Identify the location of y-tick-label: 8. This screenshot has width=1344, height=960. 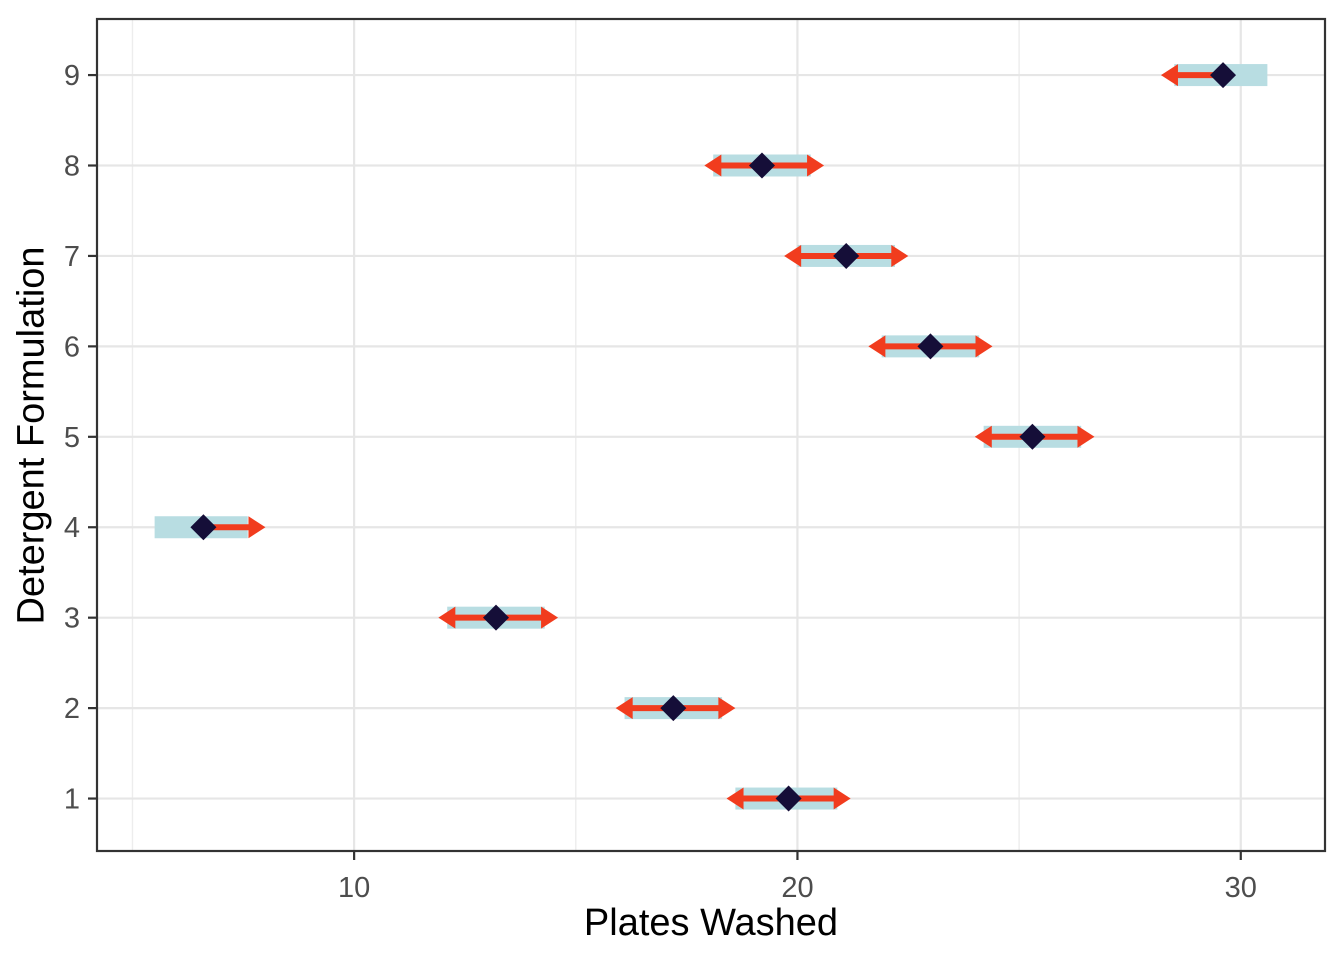
(72, 167).